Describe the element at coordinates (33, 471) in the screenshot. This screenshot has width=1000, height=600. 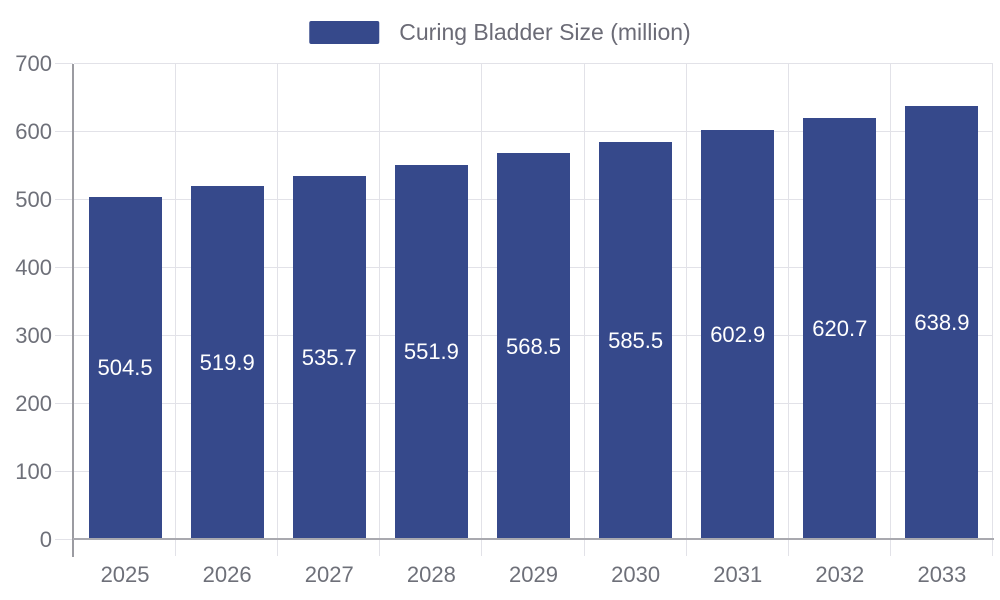
I see `y-tick-label: 100` at that location.